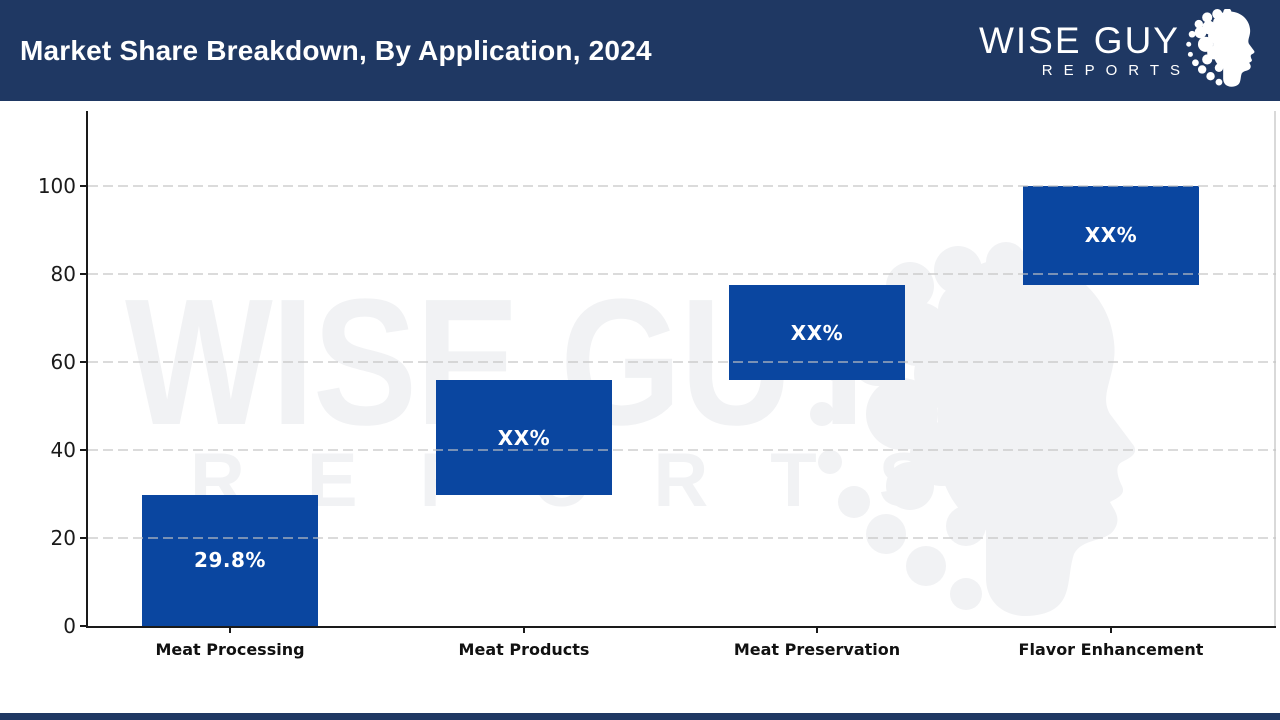 This screenshot has height=720, width=1280. I want to click on x-axis-category-label: Meat Products, so click(524, 649).